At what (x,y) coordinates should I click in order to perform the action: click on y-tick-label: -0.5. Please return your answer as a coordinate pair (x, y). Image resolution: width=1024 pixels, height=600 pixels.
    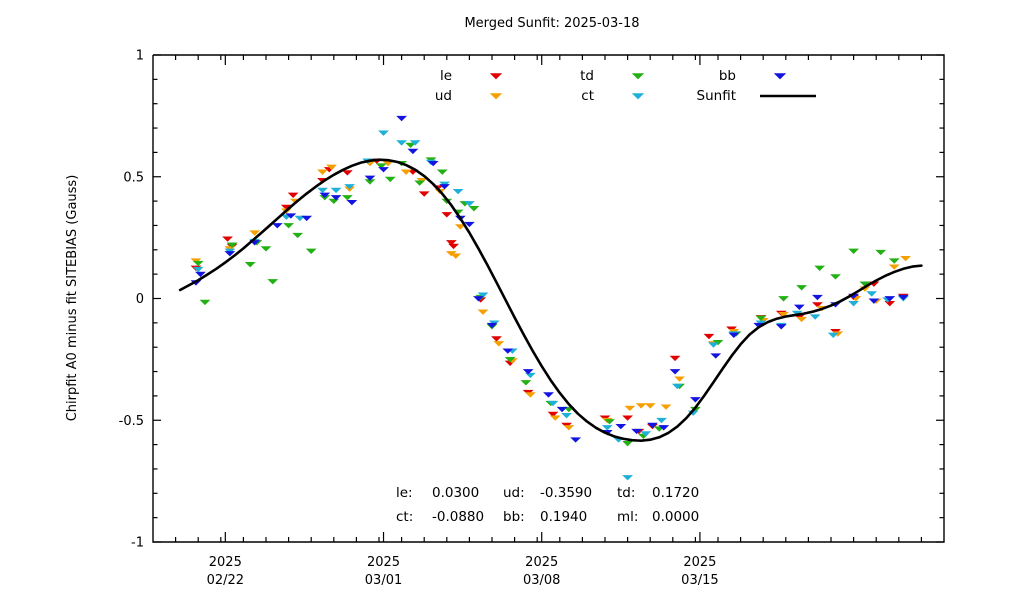
    Looking at the image, I should click on (131, 421).